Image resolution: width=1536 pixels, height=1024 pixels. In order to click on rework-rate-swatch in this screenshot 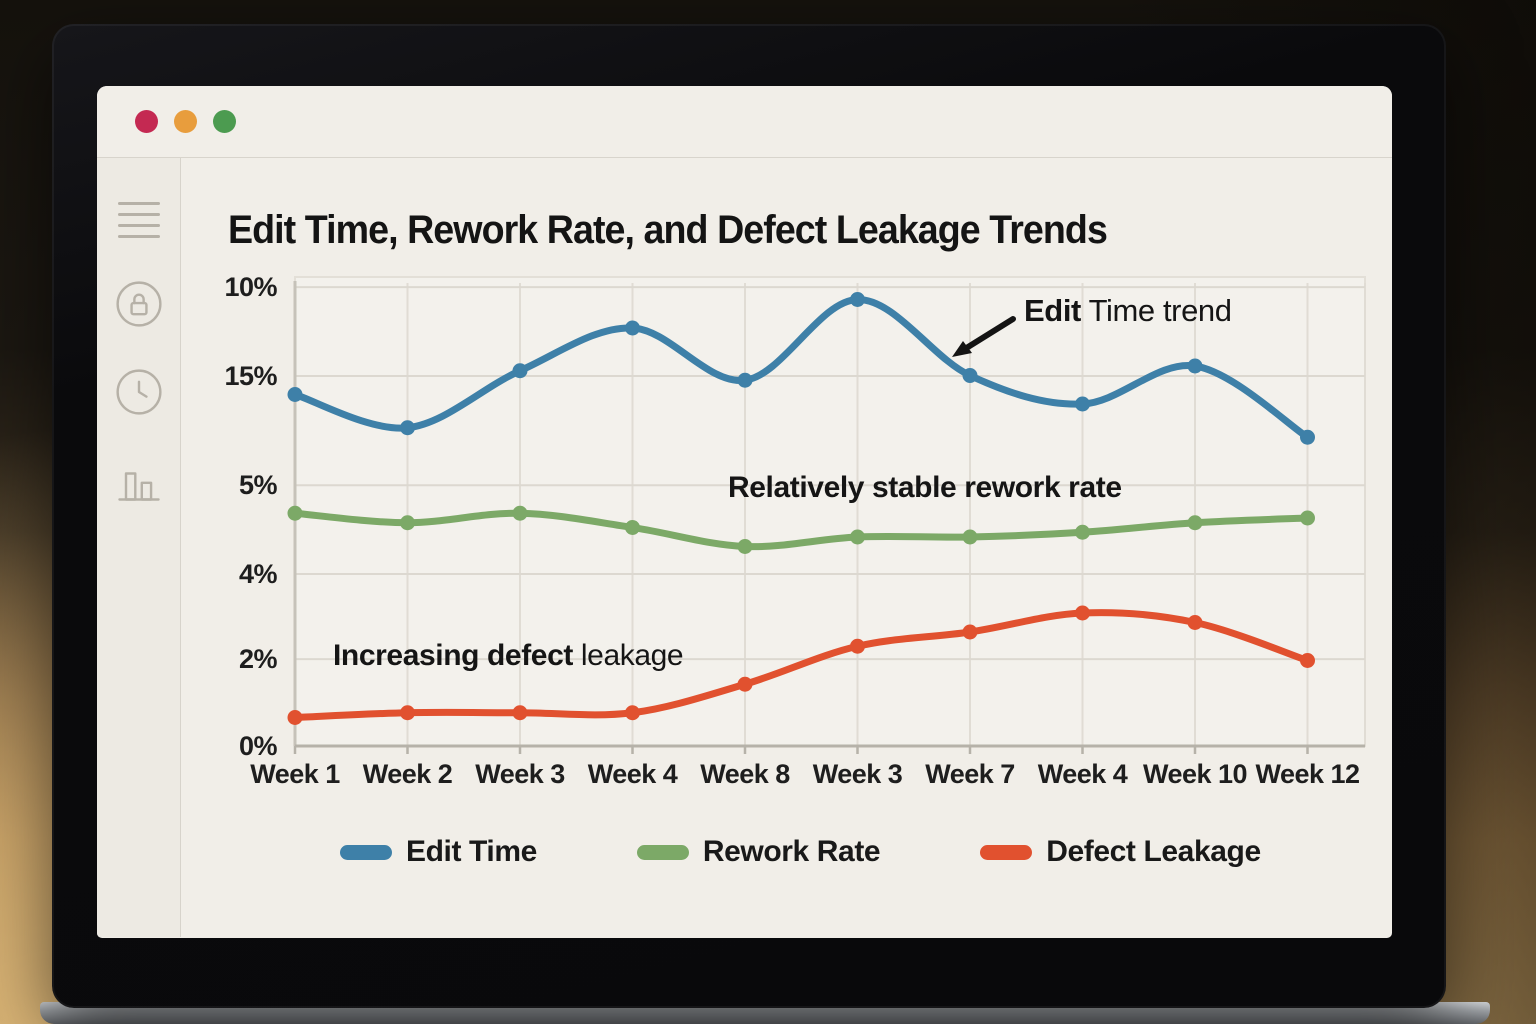, I will do `click(662, 852)`.